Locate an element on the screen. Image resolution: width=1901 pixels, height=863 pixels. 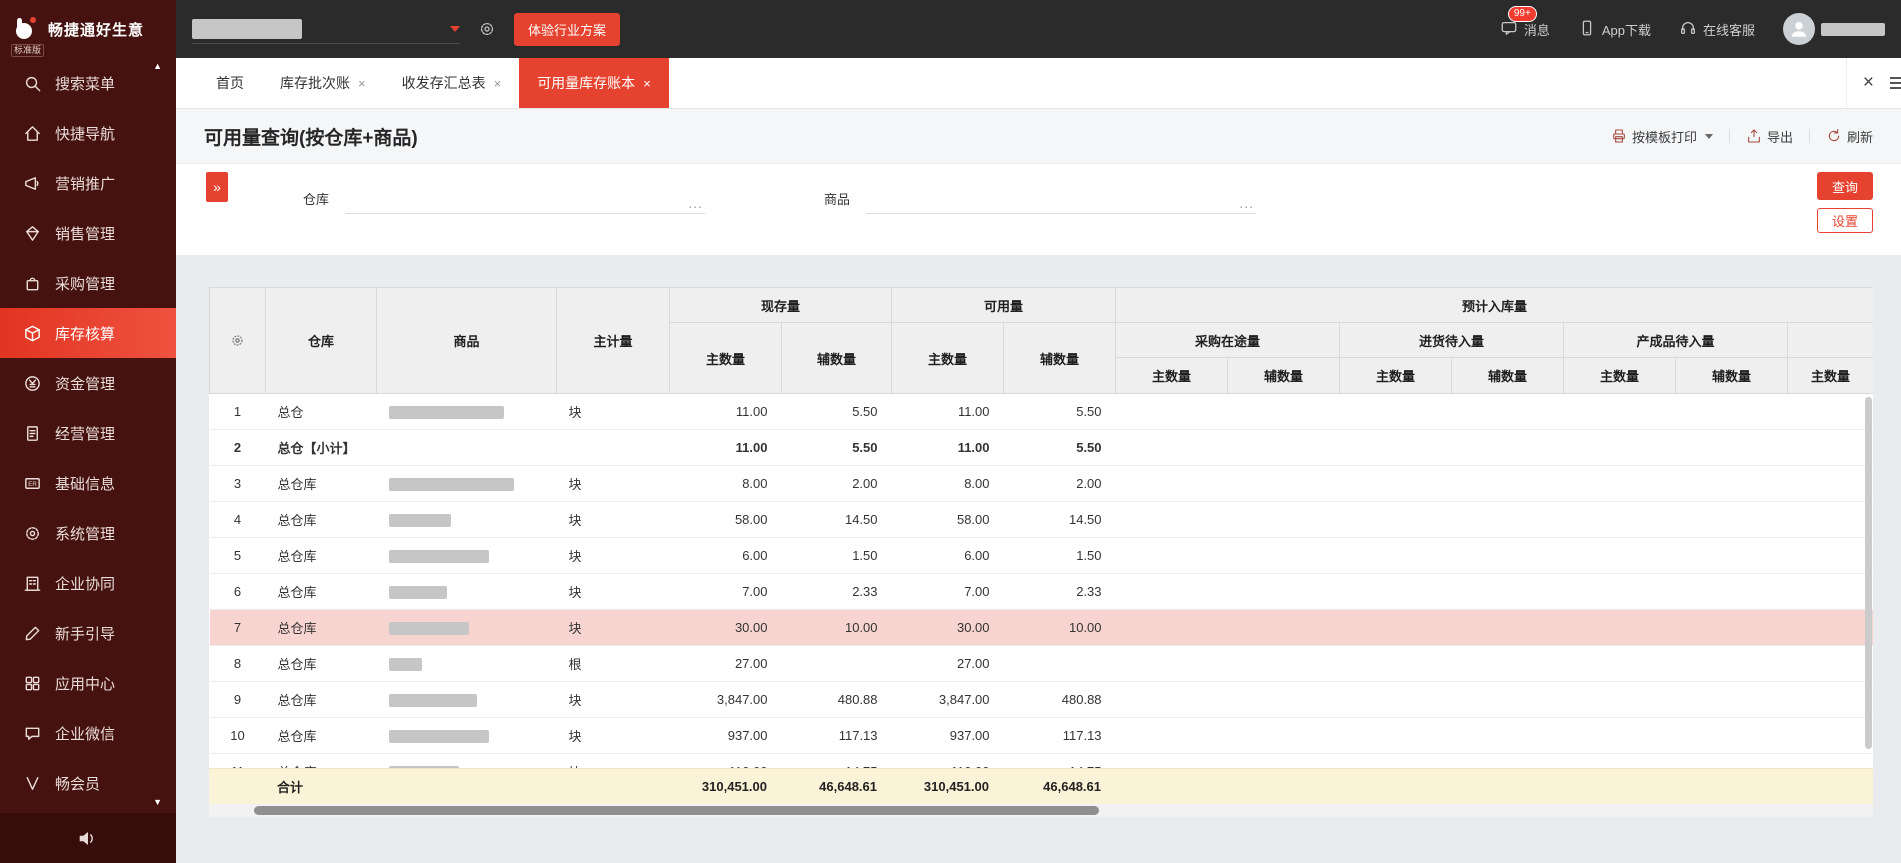
sidebar-item-operations: 经营管理 is located at coordinates (88, 433).